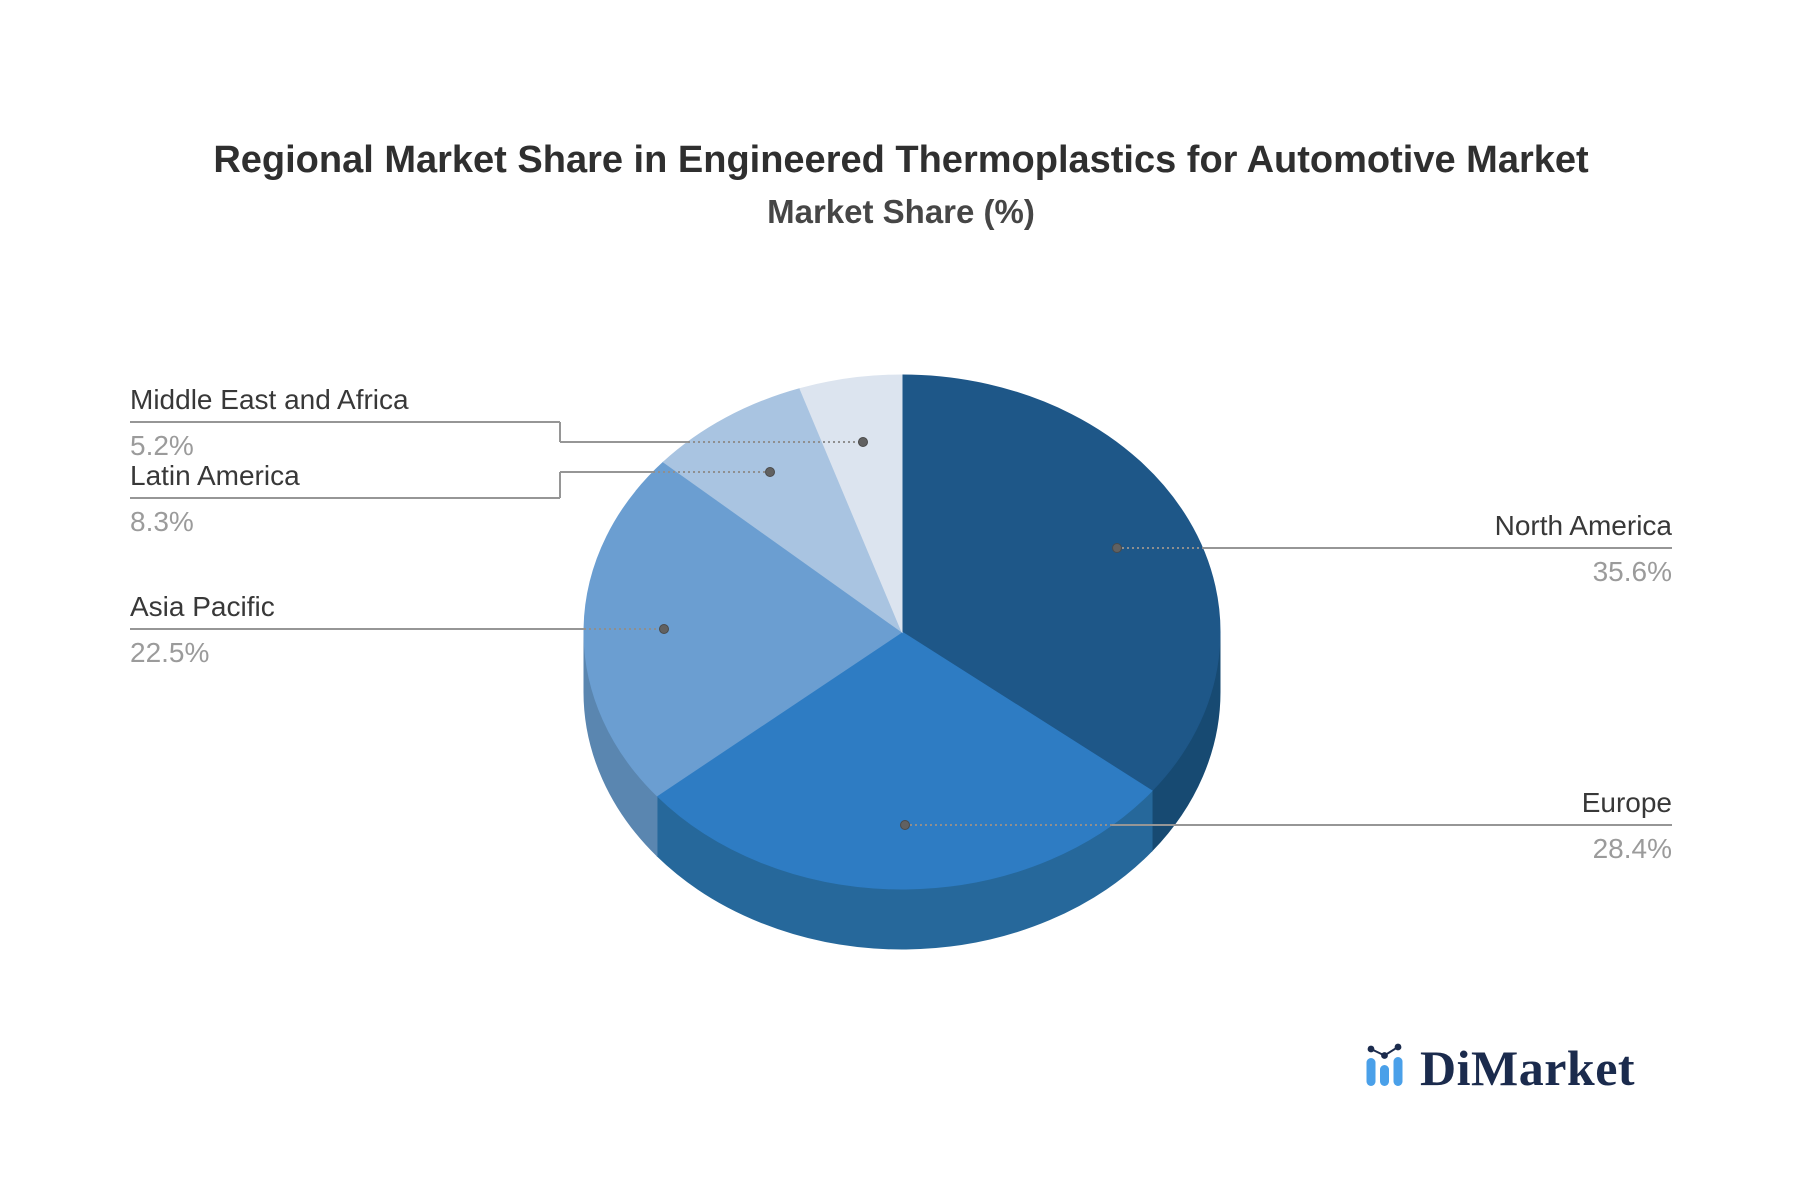  What do you see at coordinates (1583, 525) in the screenshot?
I see `slice-label-name: North America` at bounding box center [1583, 525].